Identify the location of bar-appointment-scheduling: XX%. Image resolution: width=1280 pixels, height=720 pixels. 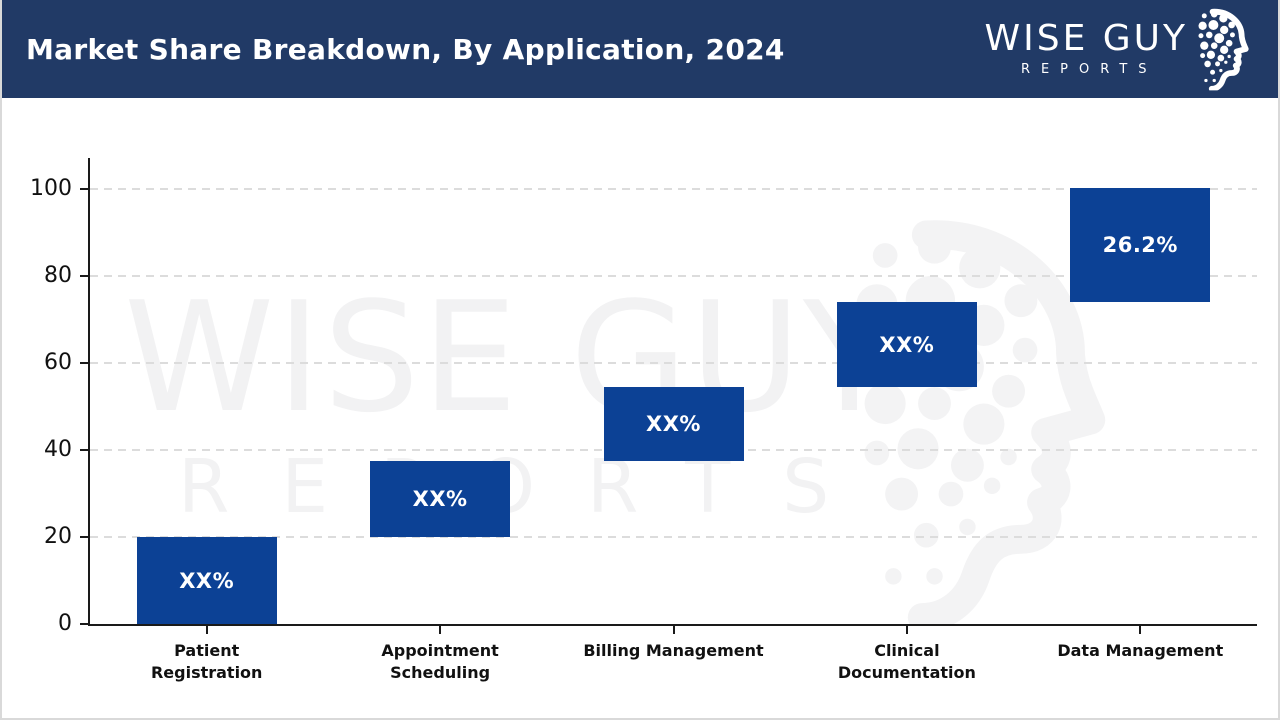
(440, 498).